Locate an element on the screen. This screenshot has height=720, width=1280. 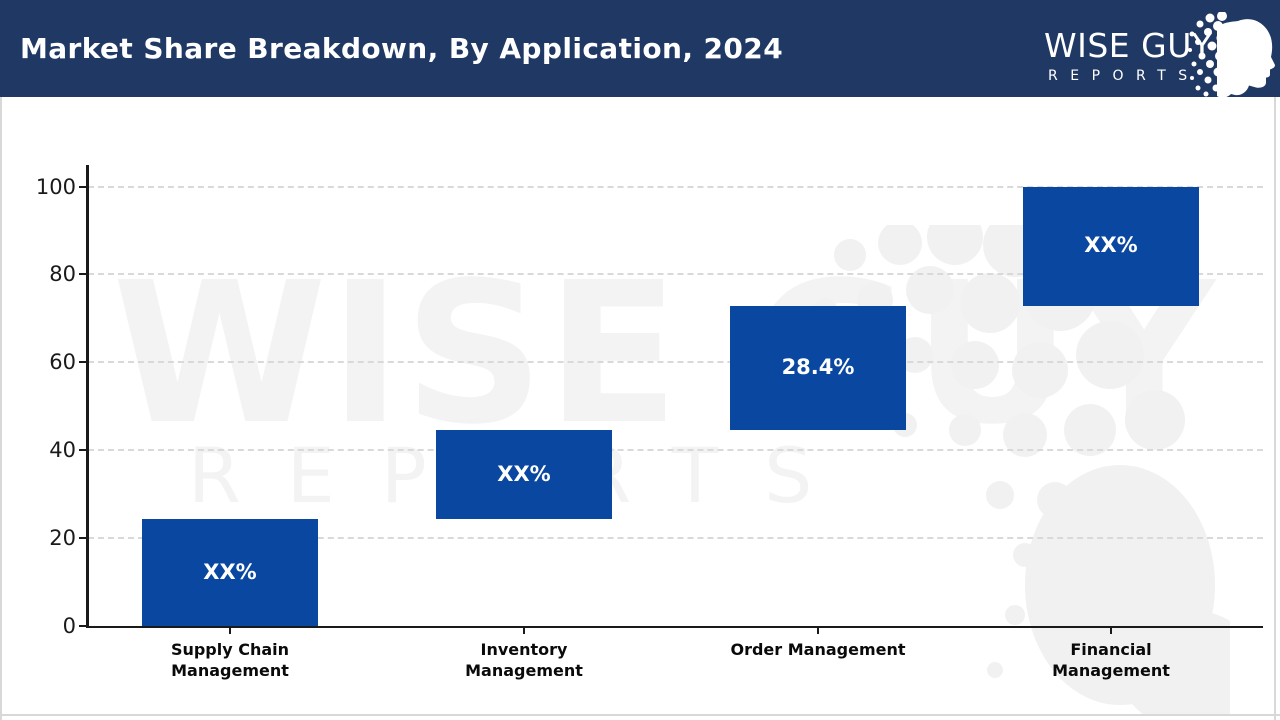
bar-value-label-financial-management: XX% is located at coordinates (1111, 245).